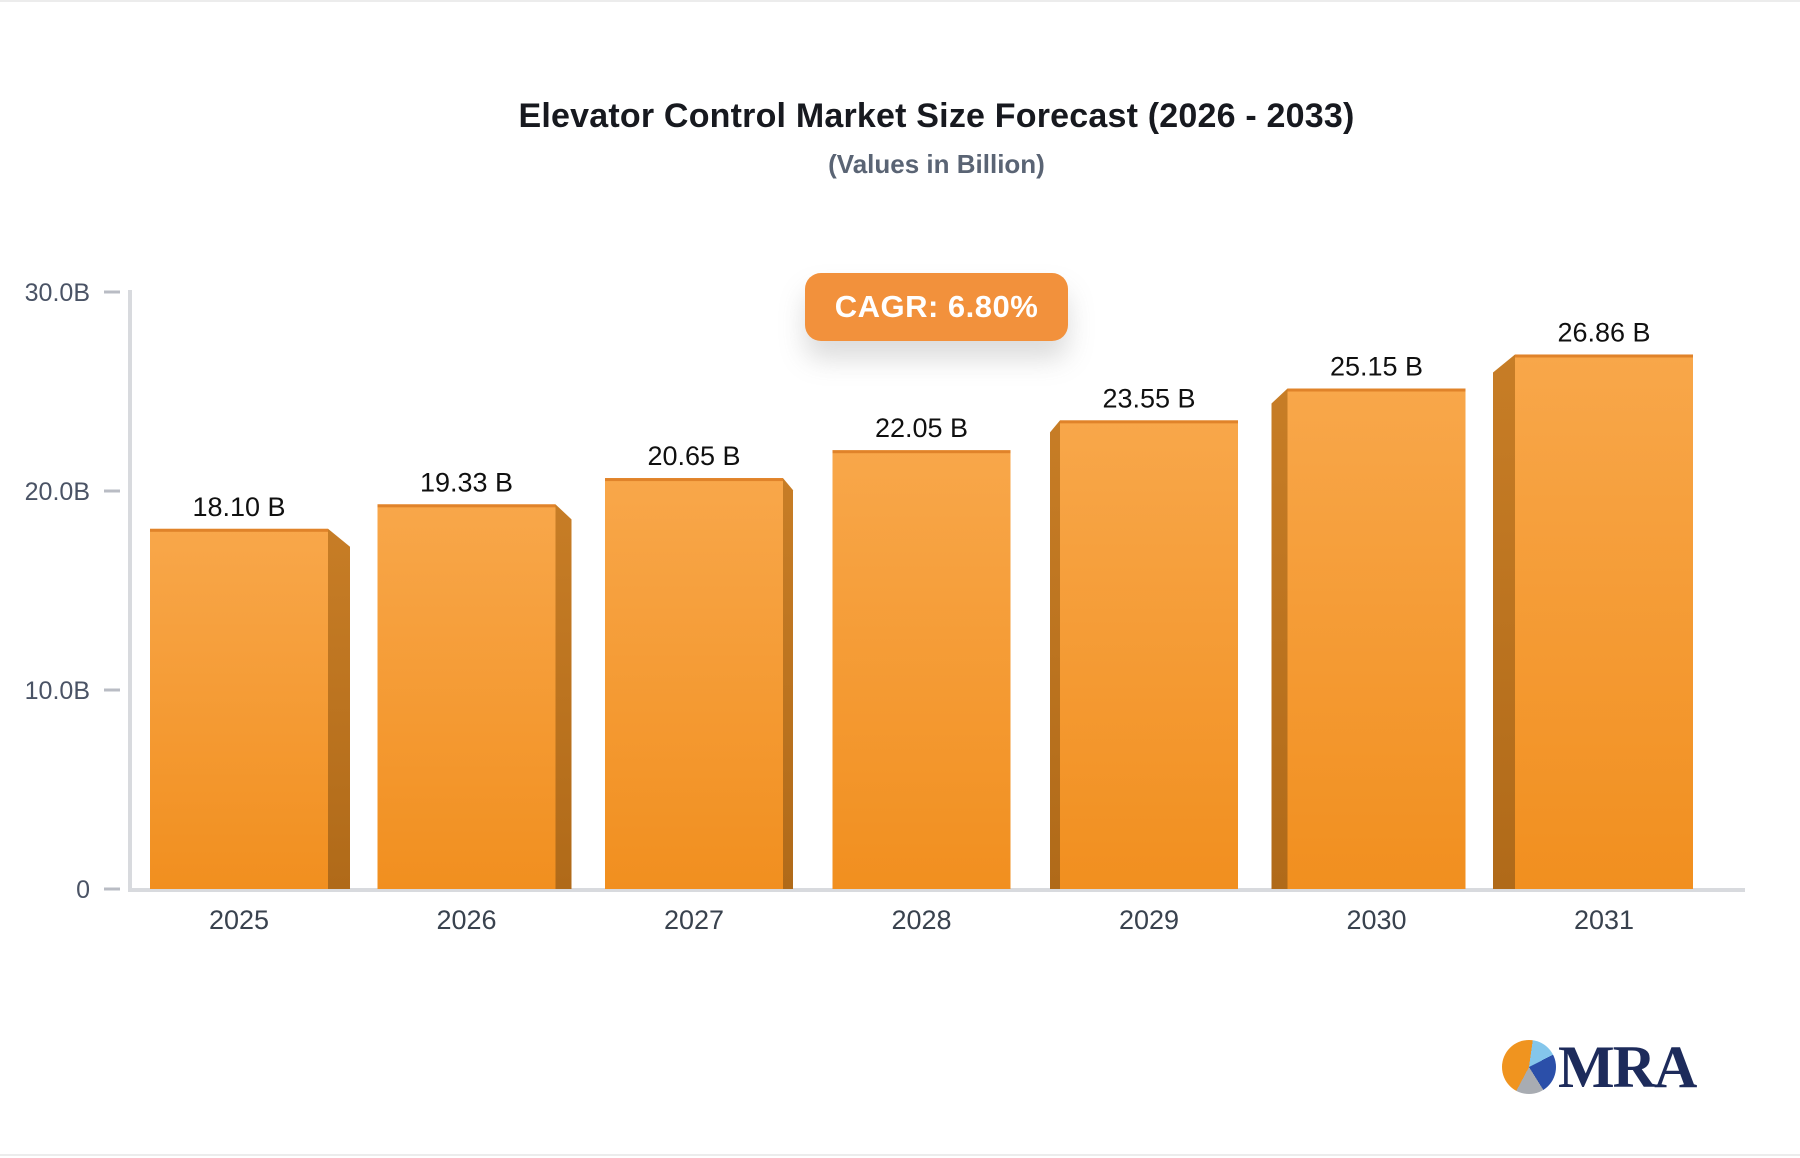 The width and height of the screenshot is (1800, 1158). I want to click on bar-value-label: 26.86 B, so click(1603, 332).